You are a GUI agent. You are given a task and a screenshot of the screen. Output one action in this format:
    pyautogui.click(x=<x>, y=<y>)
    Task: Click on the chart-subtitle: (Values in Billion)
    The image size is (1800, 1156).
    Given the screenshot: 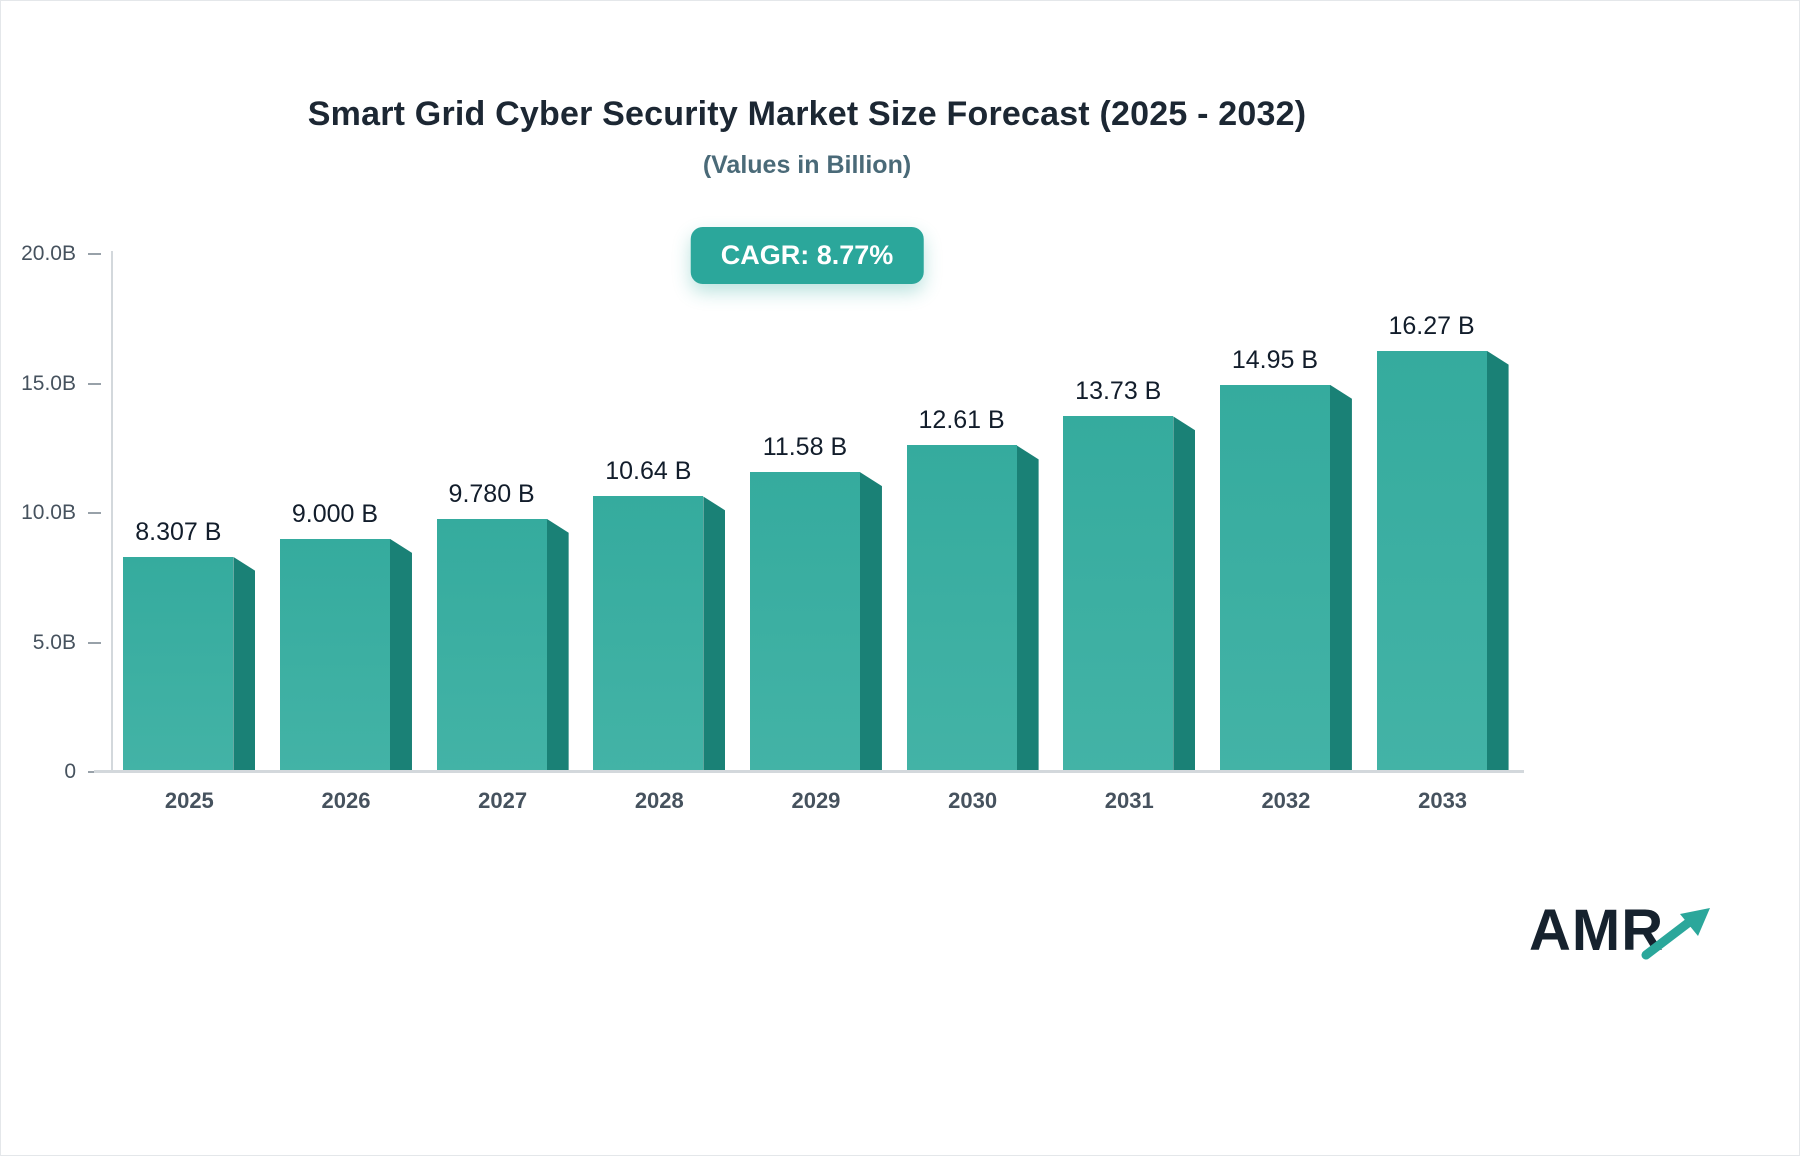 What is the action you would take?
    pyautogui.click(x=807, y=165)
    